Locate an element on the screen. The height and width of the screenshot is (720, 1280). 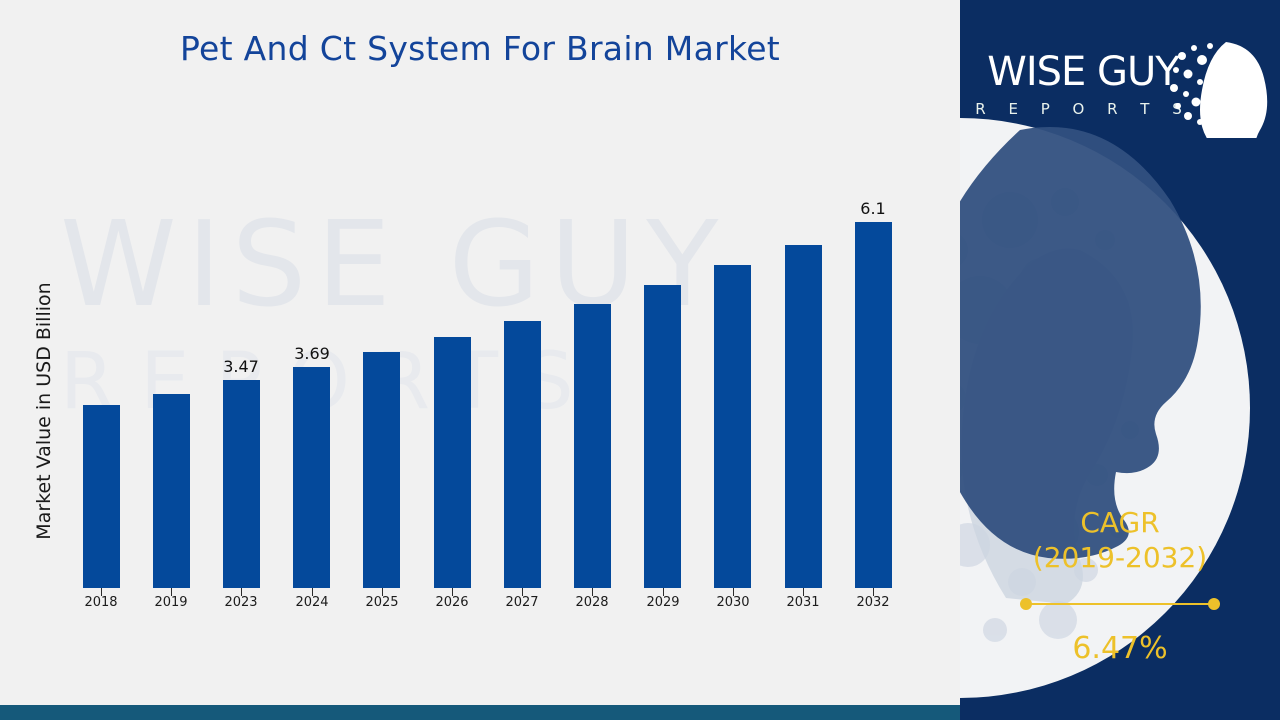
bar-value-2023: 3.47 is located at coordinates (241, 366).